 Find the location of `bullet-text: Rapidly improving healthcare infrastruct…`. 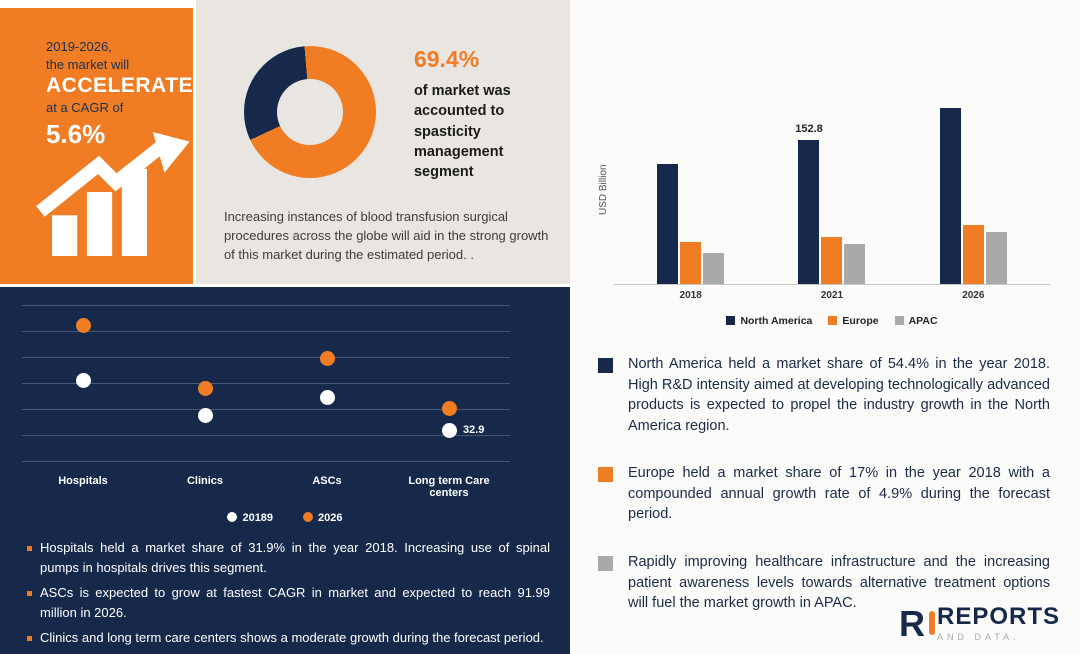

bullet-text: Rapidly improving healthcare infrastruct… is located at coordinates (839, 583).